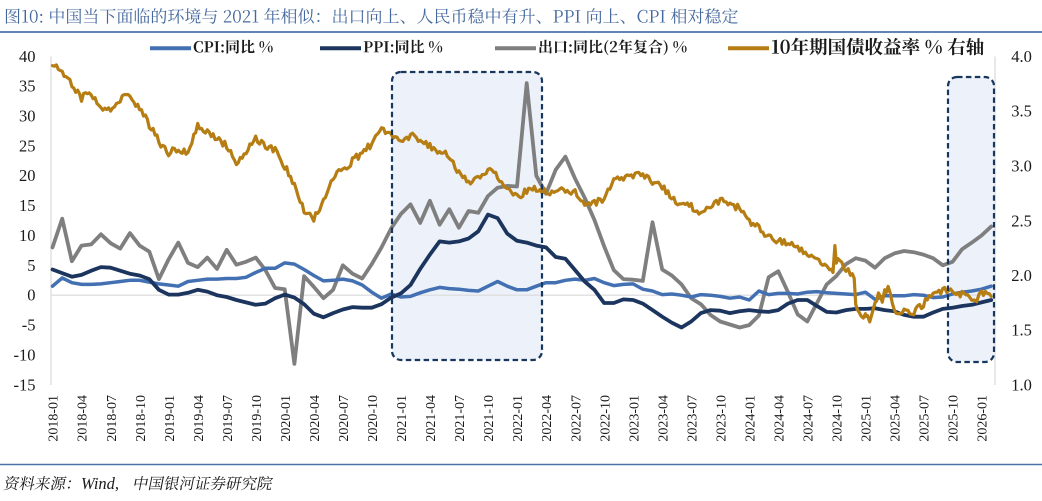 This screenshot has height=501, width=1042. Describe the element at coordinates (489, 418) in the screenshot. I see `svg-text: 2021-10` at that location.